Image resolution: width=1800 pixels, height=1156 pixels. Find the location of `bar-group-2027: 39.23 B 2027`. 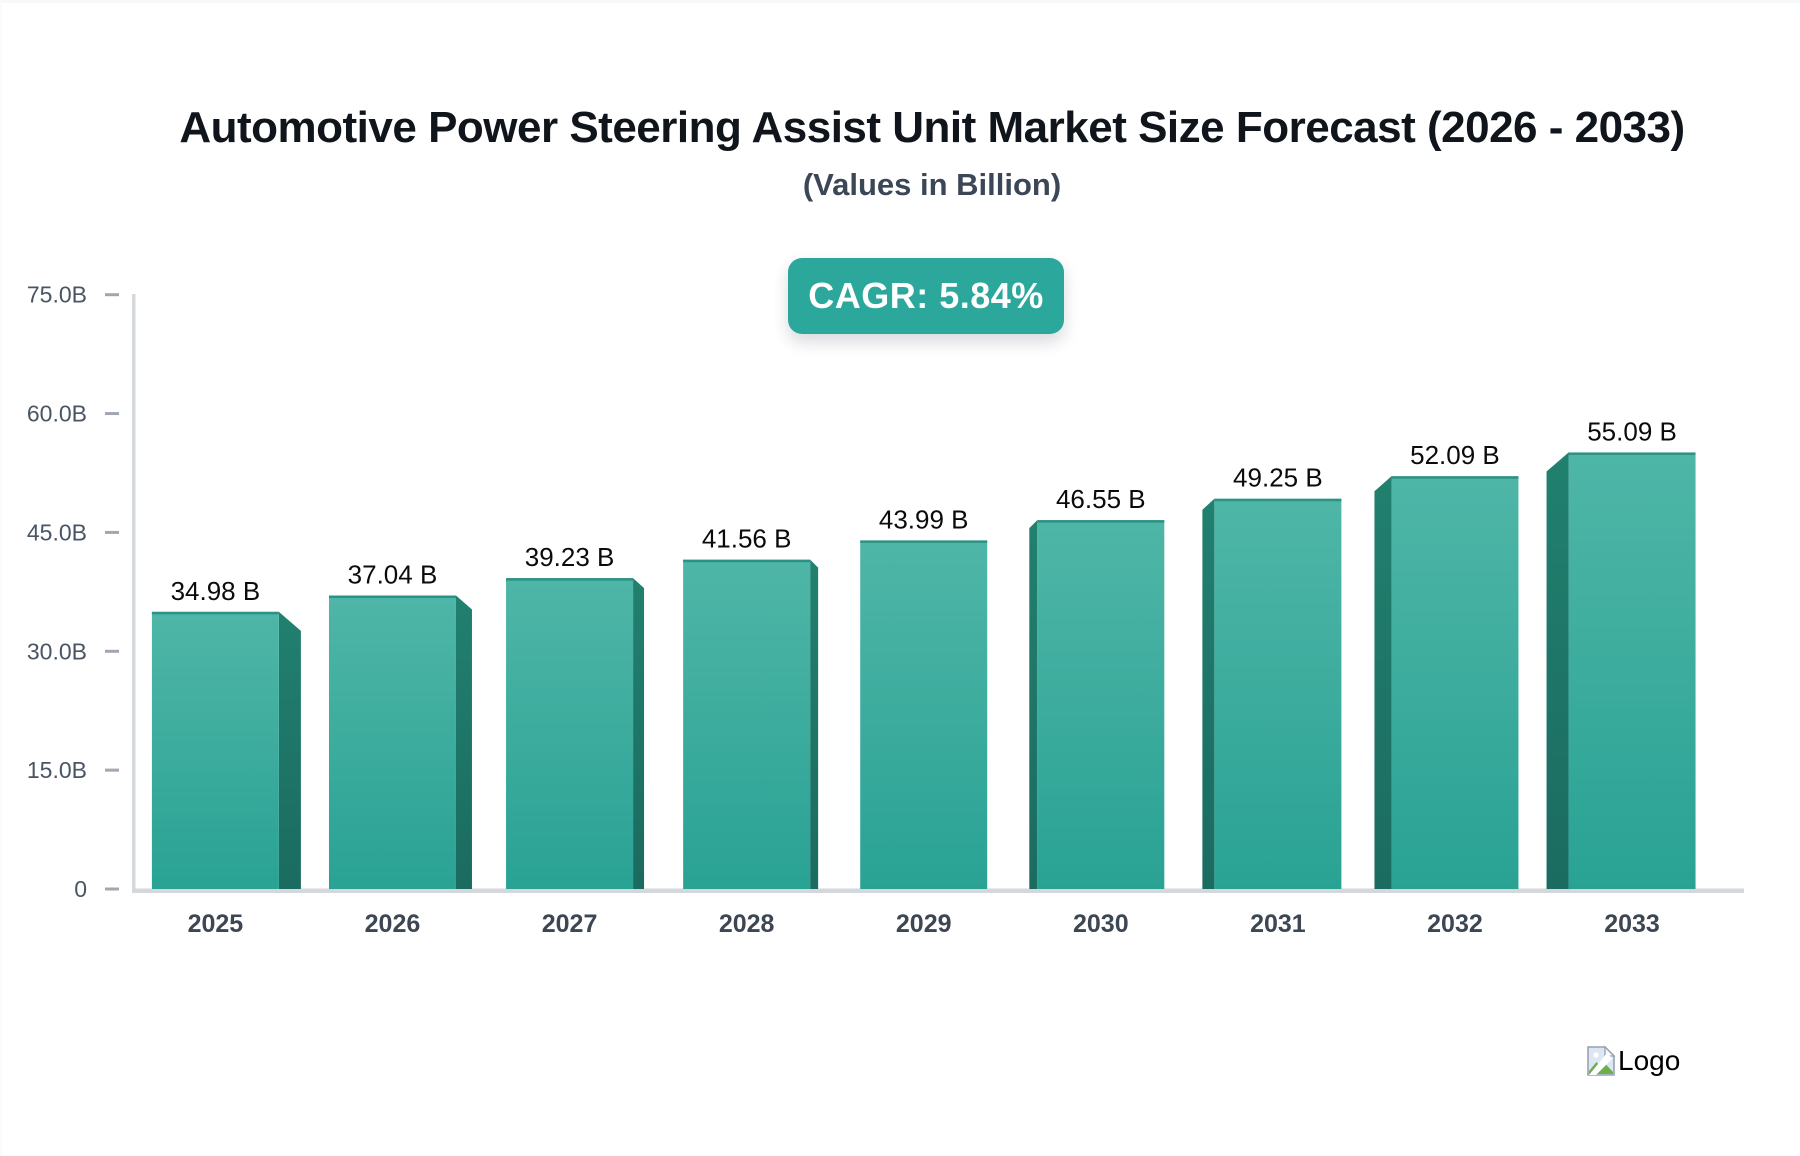

bar-group-2027: 39.23 B 2027 is located at coordinates (575, 740).